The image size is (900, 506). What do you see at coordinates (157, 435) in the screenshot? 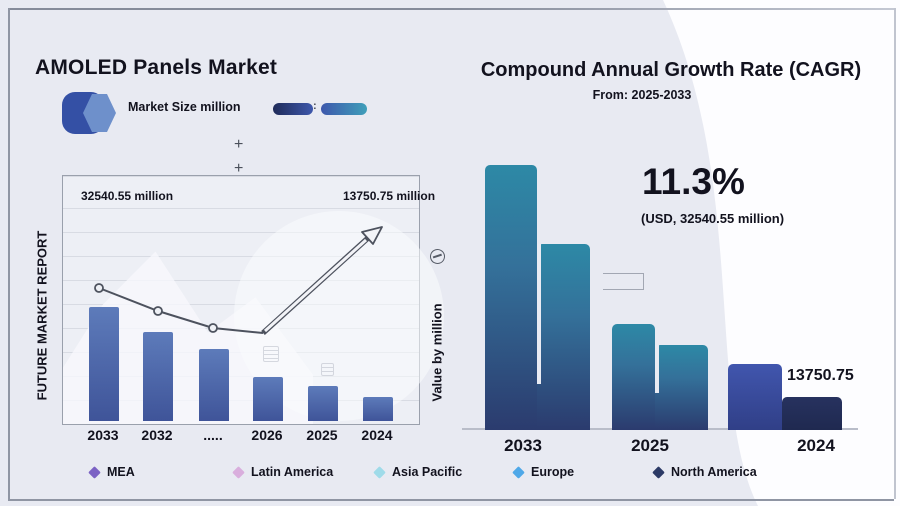
I see `left-chart-x-label: 2032` at bounding box center [157, 435].